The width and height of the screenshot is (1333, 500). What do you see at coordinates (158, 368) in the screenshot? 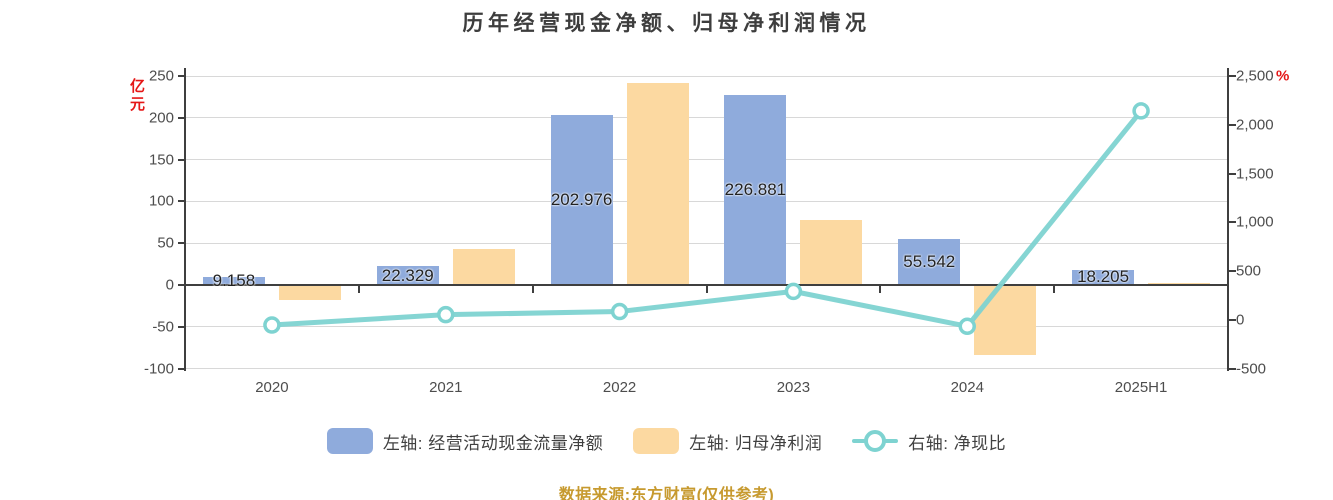
I see `left-axis-tick-label: -100` at bounding box center [158, 368].